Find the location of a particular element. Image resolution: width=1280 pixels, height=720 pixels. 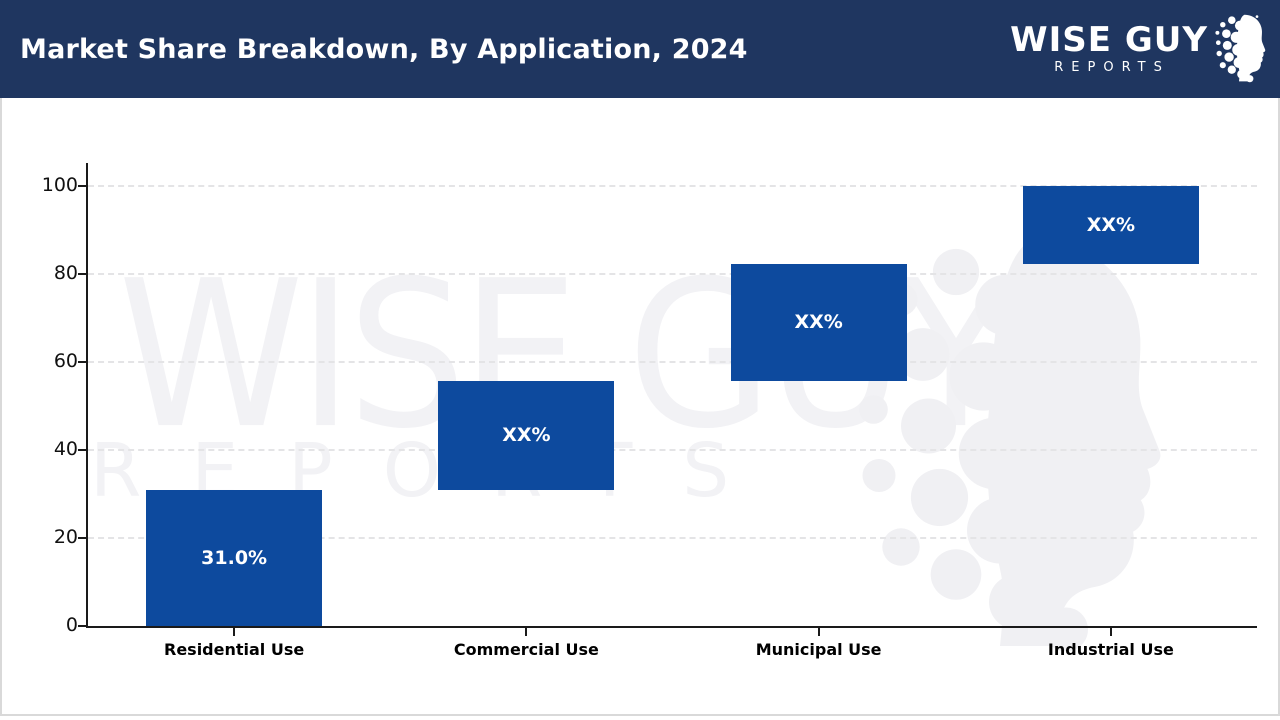

bar-value-label: 31.0% is located at coordinates (234, 557).